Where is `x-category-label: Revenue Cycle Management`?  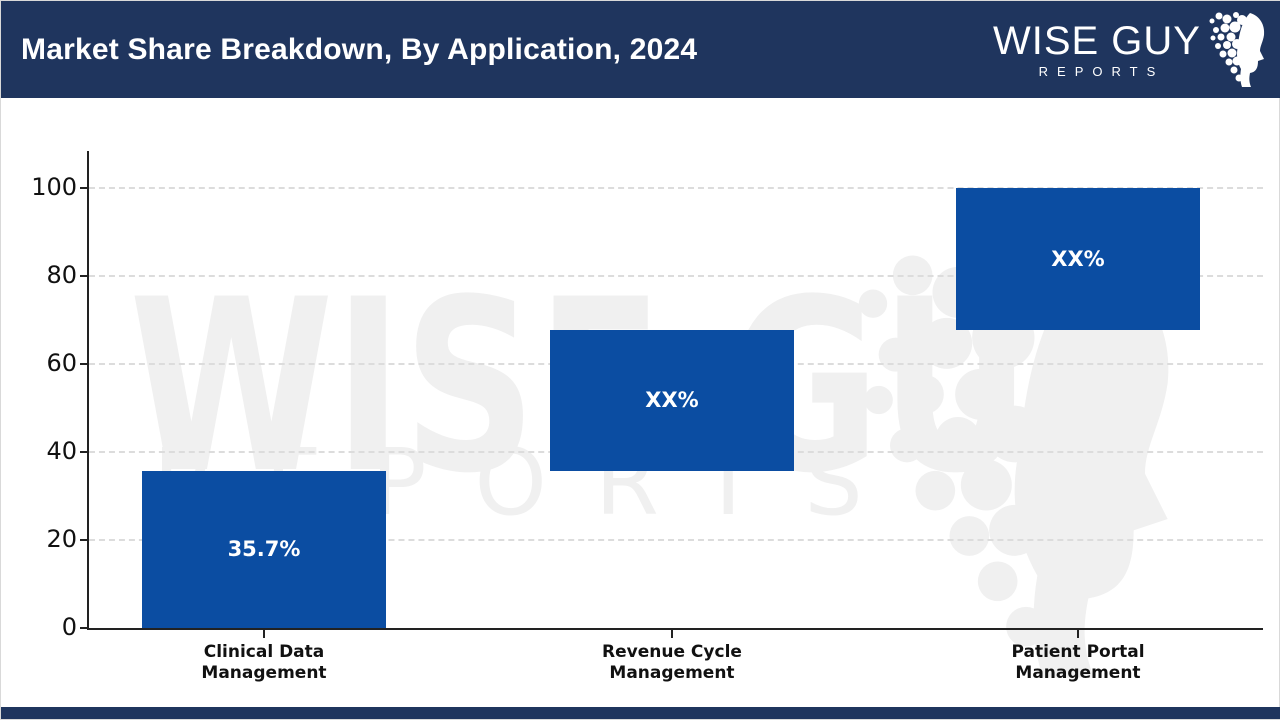 x-category-label: Revenue Cycle Management is located at coordinates (672, 663).